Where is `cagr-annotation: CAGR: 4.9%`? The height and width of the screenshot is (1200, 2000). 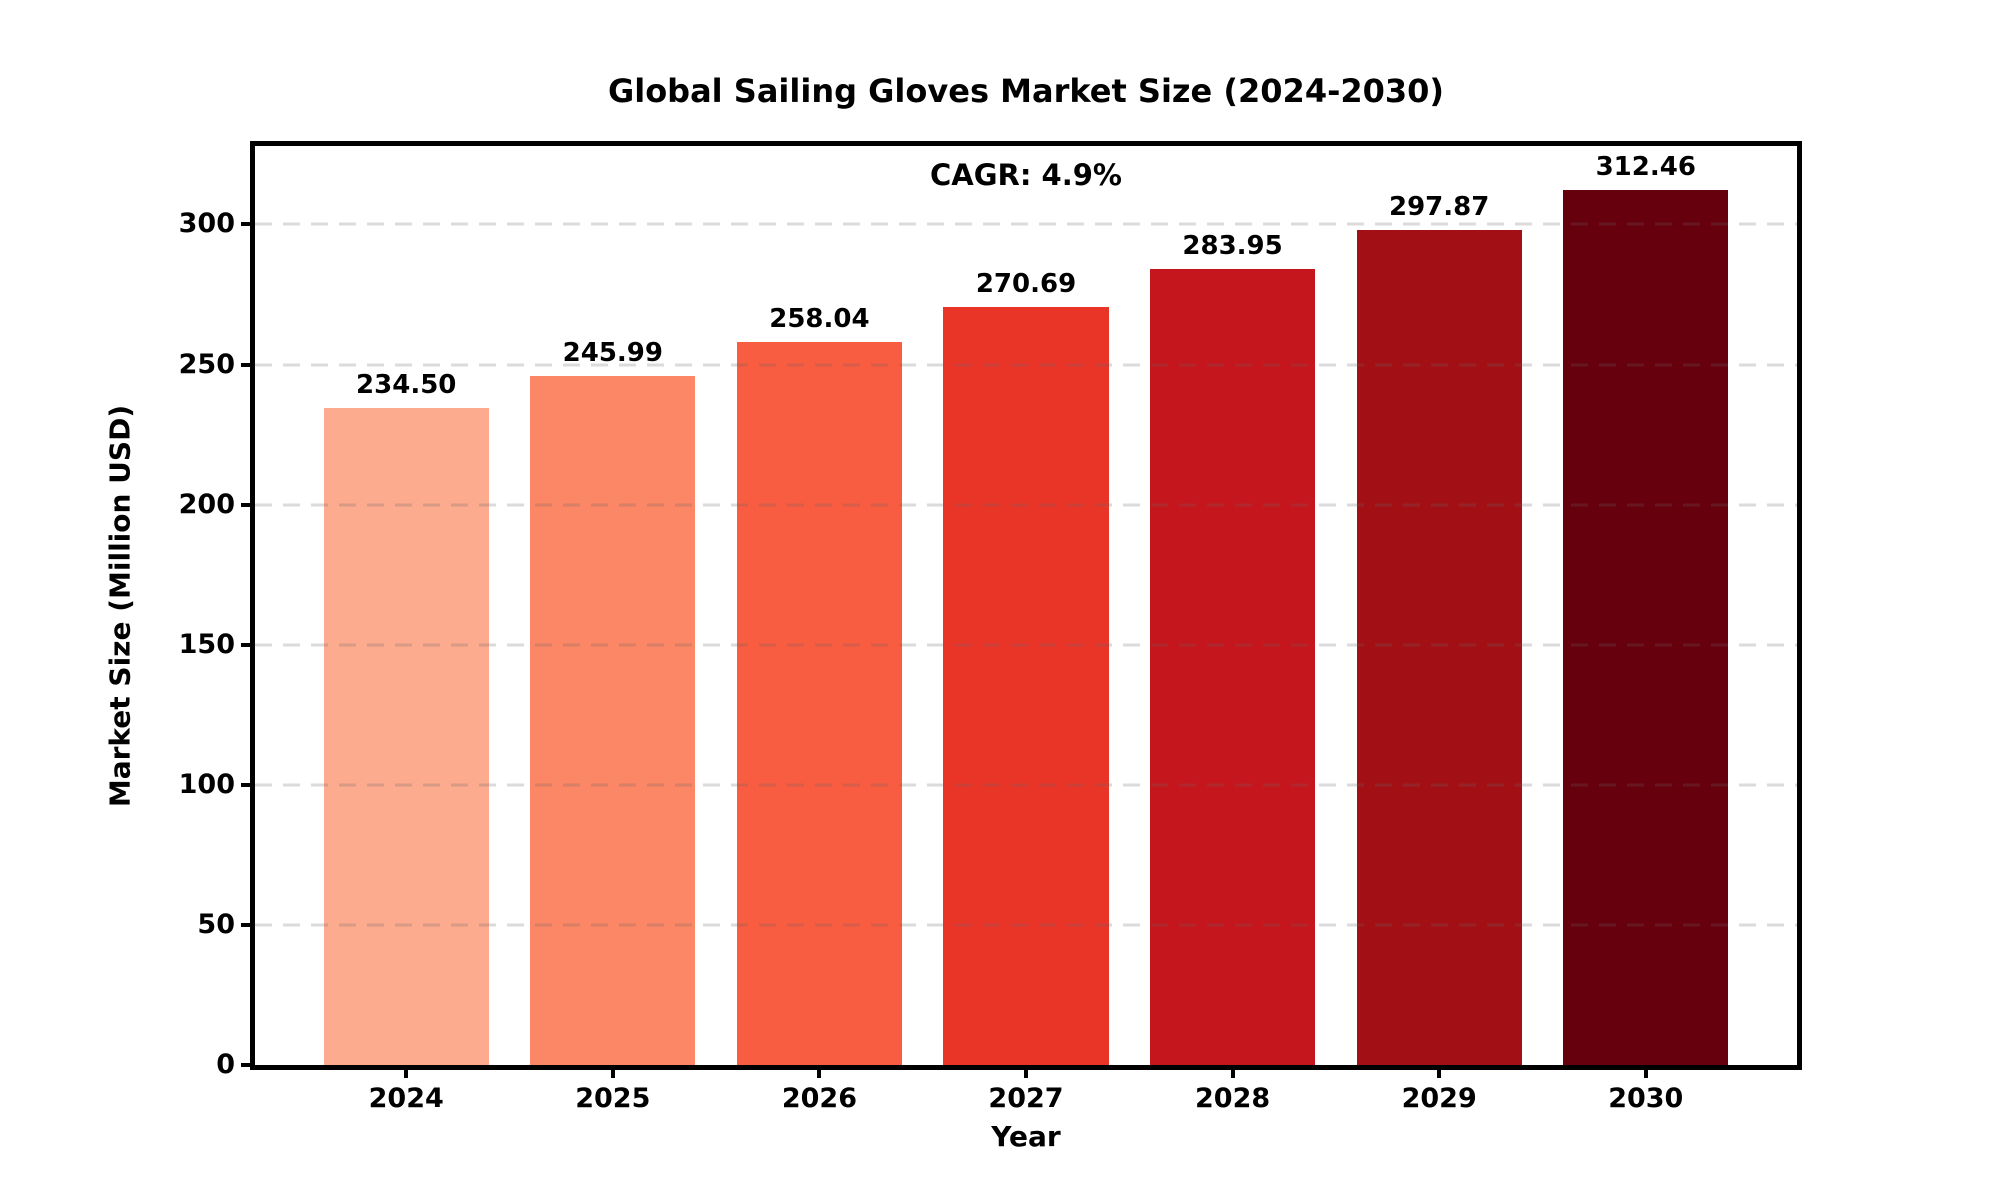
cagr-annotation: CAGR: 4.9% is located at coordinates (1026, 175).